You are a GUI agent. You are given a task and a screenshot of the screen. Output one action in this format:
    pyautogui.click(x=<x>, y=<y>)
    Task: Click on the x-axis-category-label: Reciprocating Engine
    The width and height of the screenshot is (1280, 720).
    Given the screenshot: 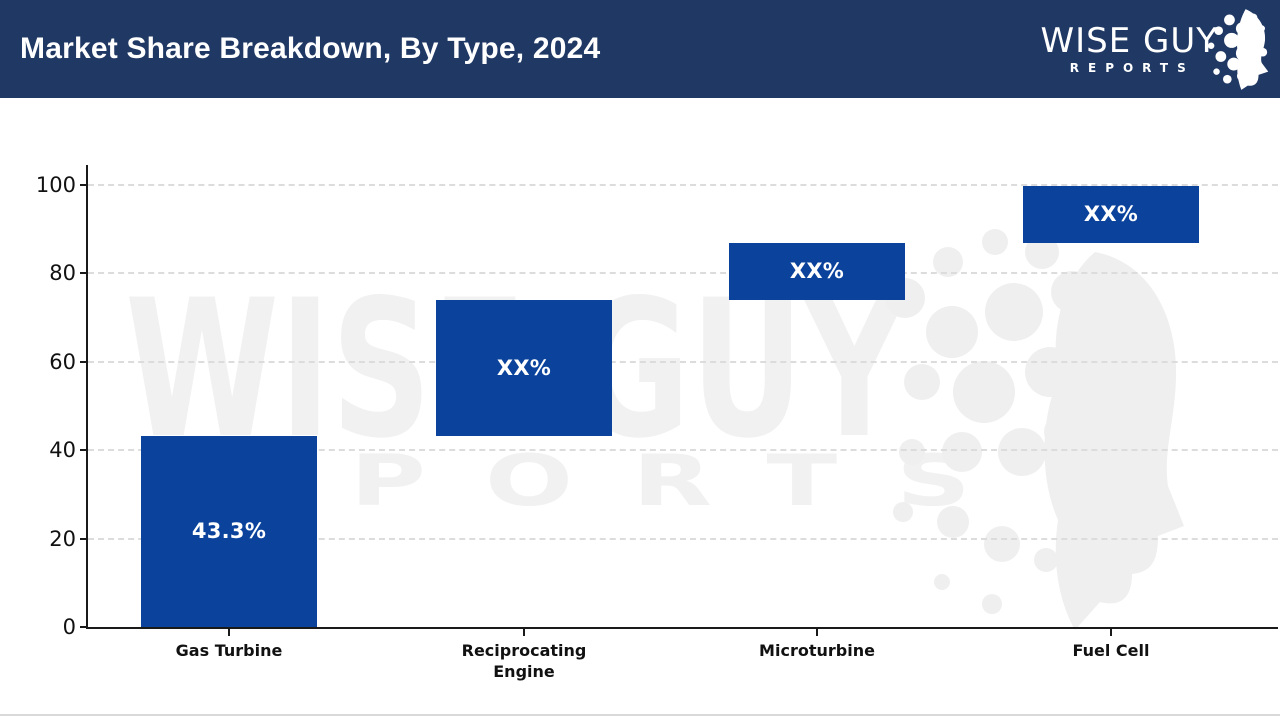 What is the action you would take?
    pyautogui.click(x=524, y=661)
    